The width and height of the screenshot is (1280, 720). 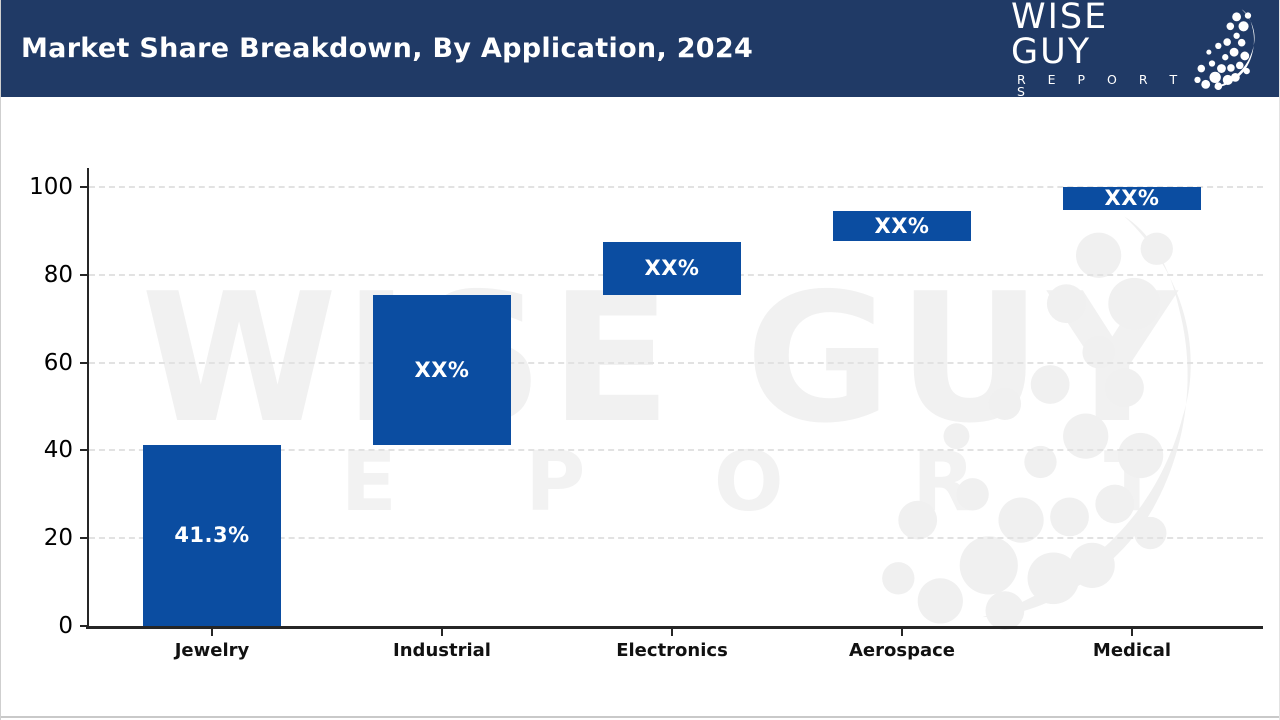 What do you see at coordinates (1132, 650) in the screenshot?
I see `x-category-label: Medical` at bounding box center [1132, 650].